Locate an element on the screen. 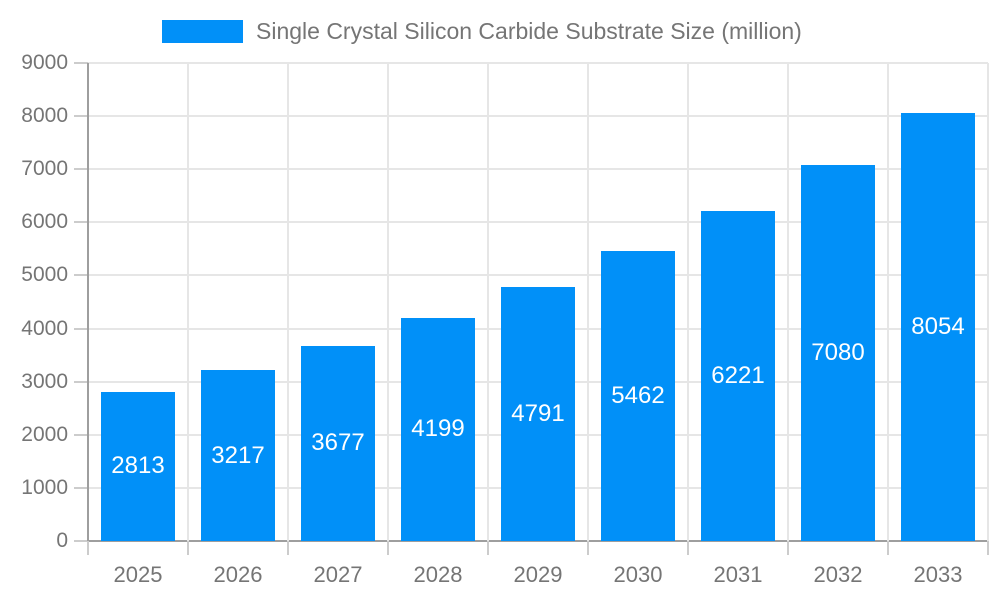  x-axis-tick-label: 2031 is located at coordinates (738, 574).